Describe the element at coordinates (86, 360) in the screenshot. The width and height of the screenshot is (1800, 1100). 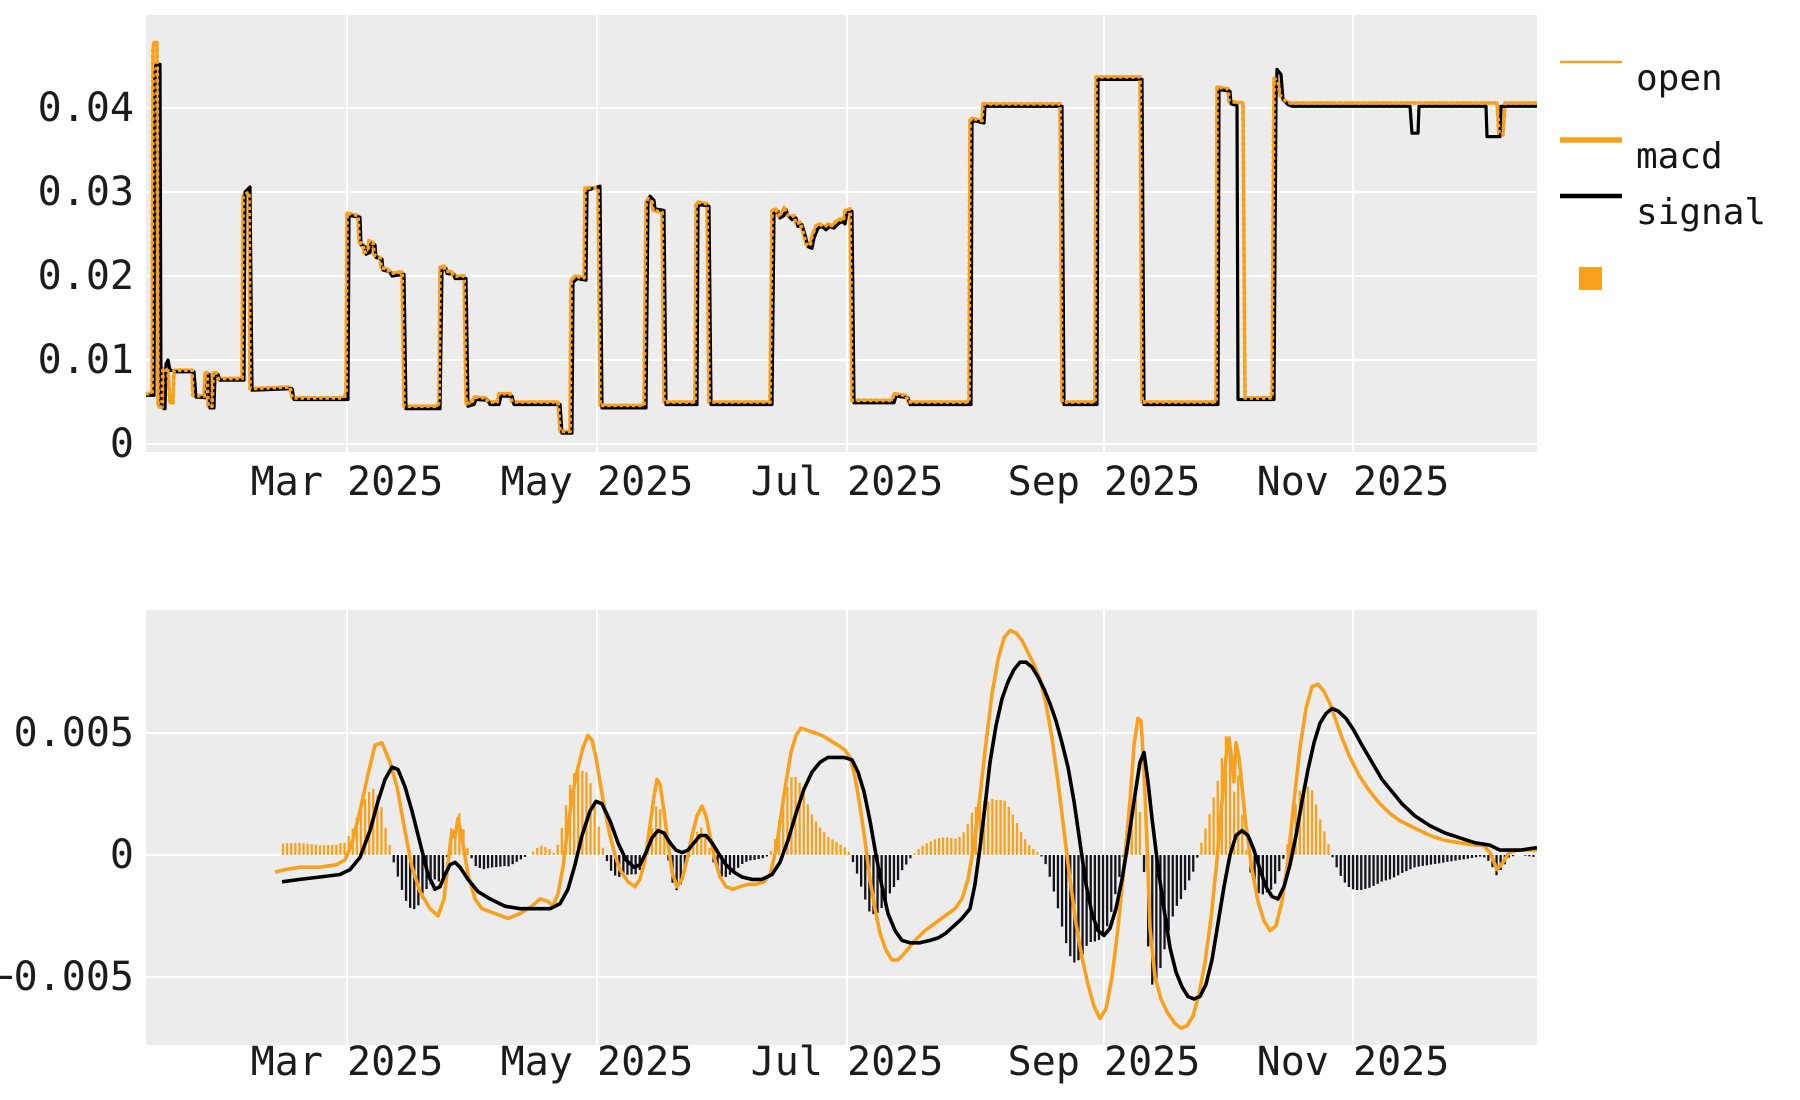
I see `y-tick-label: 0.01` at that location.